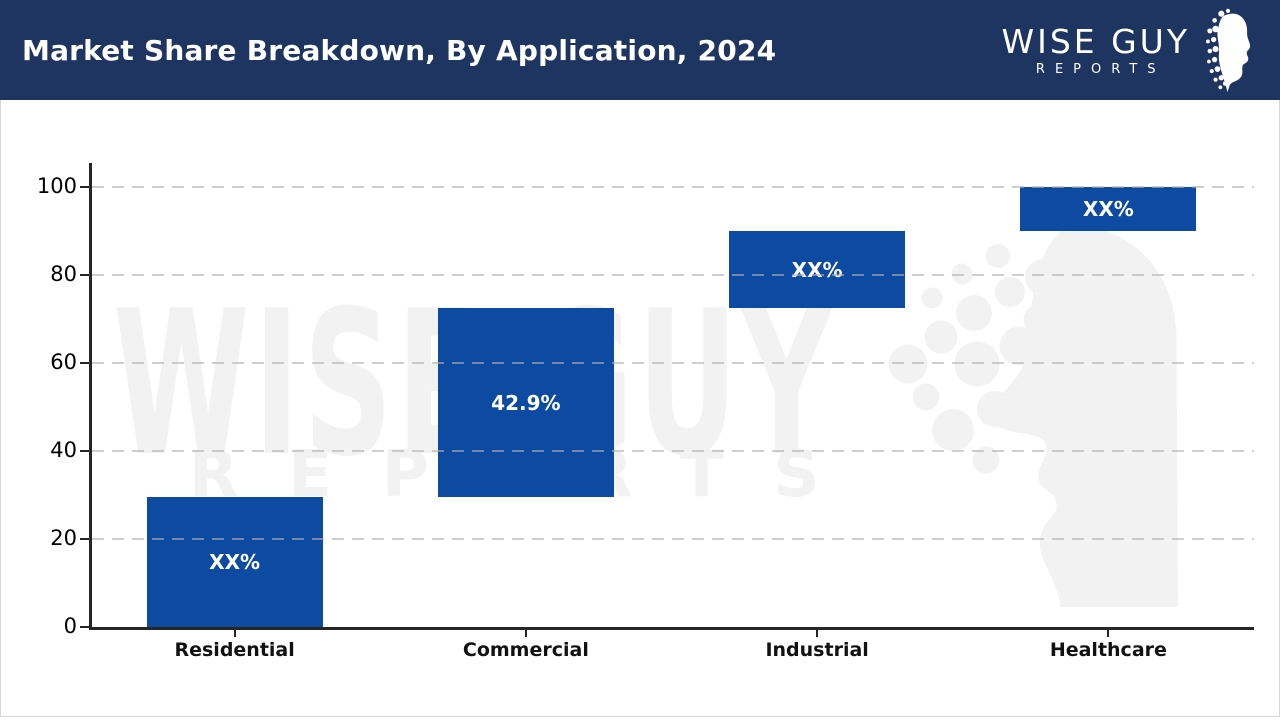 This screenshot has height=720, width=1280. What do you see at coordinates (56, 186) in the screenshot?
I see `y-tick-label: 100` at bounding box center [56, 186].